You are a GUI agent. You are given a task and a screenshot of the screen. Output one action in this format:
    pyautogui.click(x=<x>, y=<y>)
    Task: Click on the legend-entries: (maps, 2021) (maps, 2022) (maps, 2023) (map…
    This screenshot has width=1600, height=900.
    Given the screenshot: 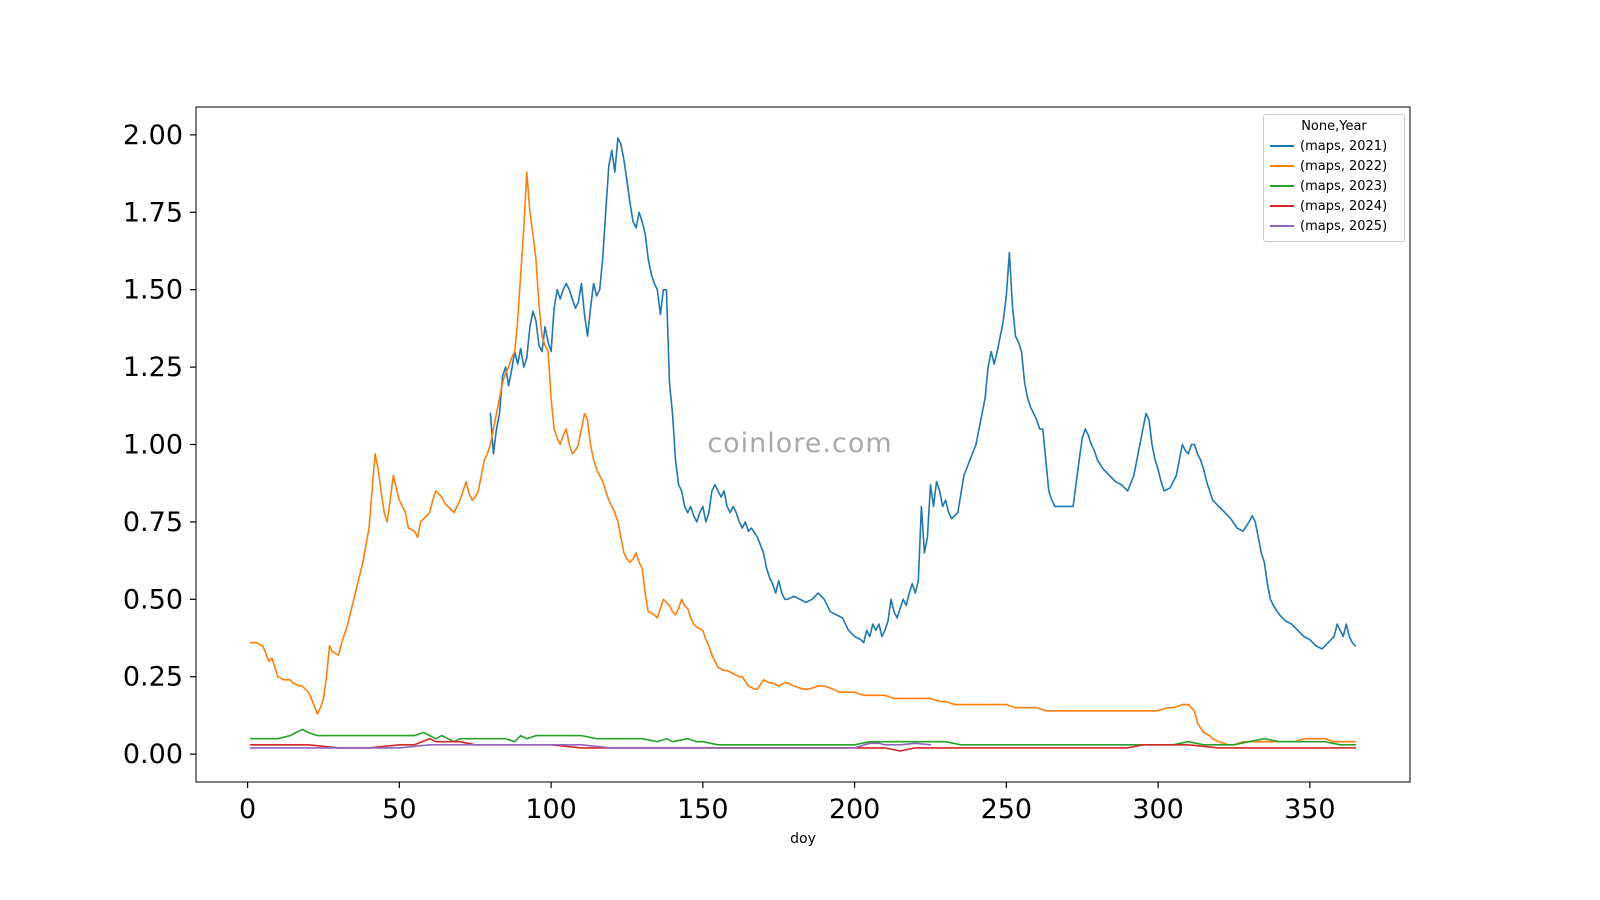 What is the action you would take?
    pyautogui.click(x=1334, y=186)
    